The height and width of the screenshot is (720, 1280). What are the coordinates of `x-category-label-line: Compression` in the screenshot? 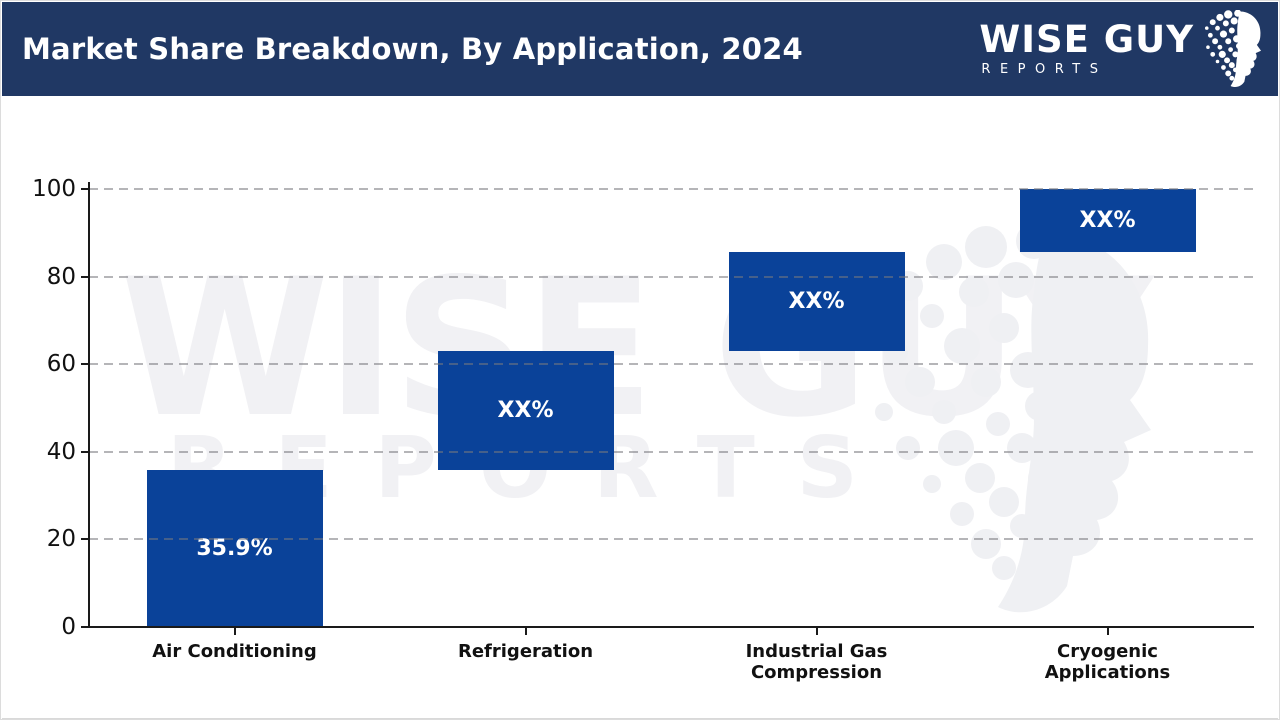 It's located at (816, 672).